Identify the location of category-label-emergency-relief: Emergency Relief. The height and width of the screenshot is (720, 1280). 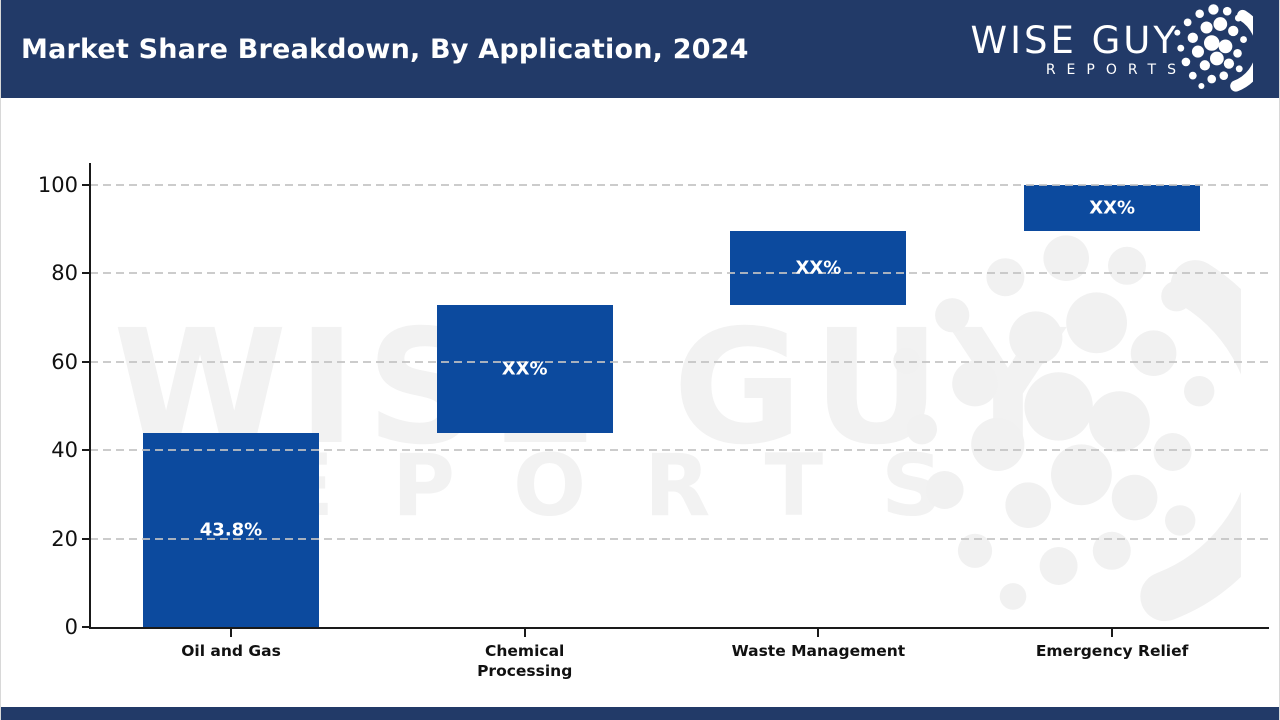
(1112, 651).